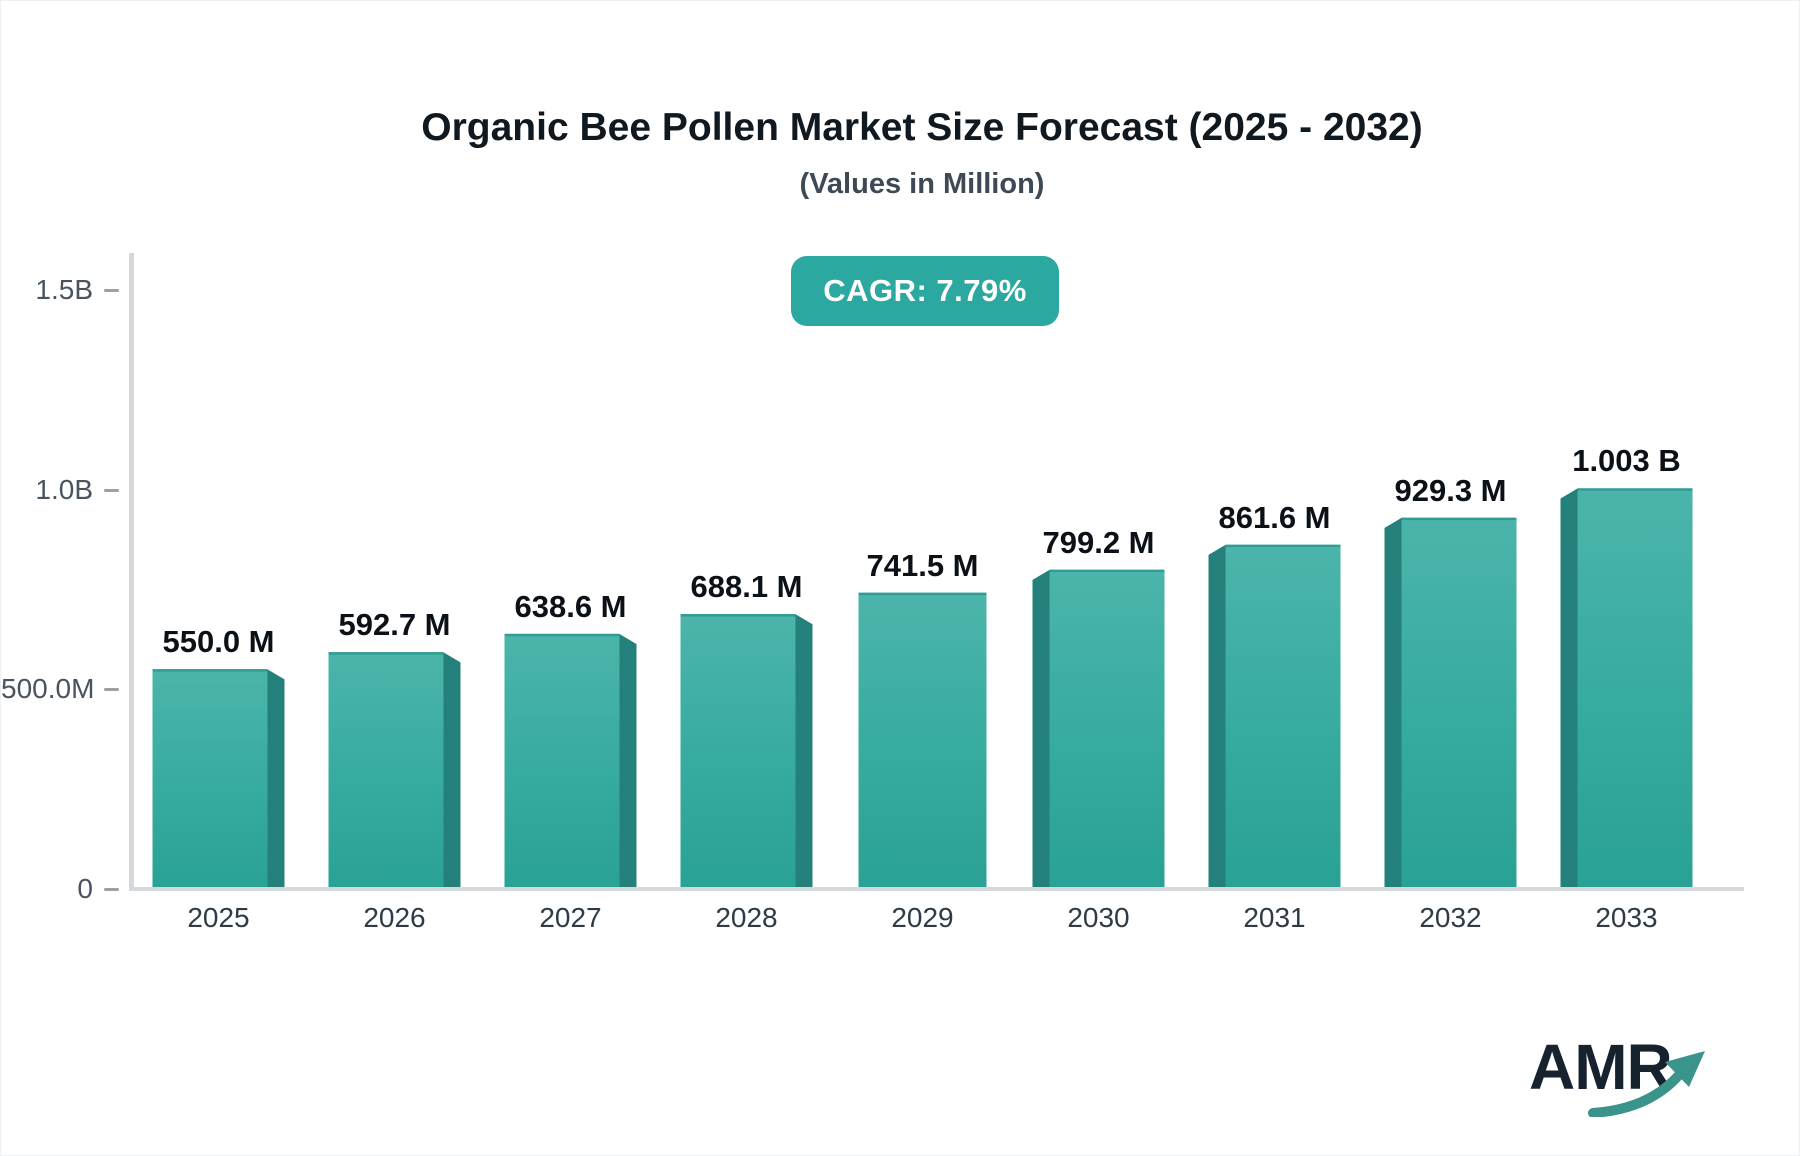  What do you see at coordinates (64, 289) in the screenshot?
I see `y-tick-label: 1.5B` at bounding box center [64, 289].